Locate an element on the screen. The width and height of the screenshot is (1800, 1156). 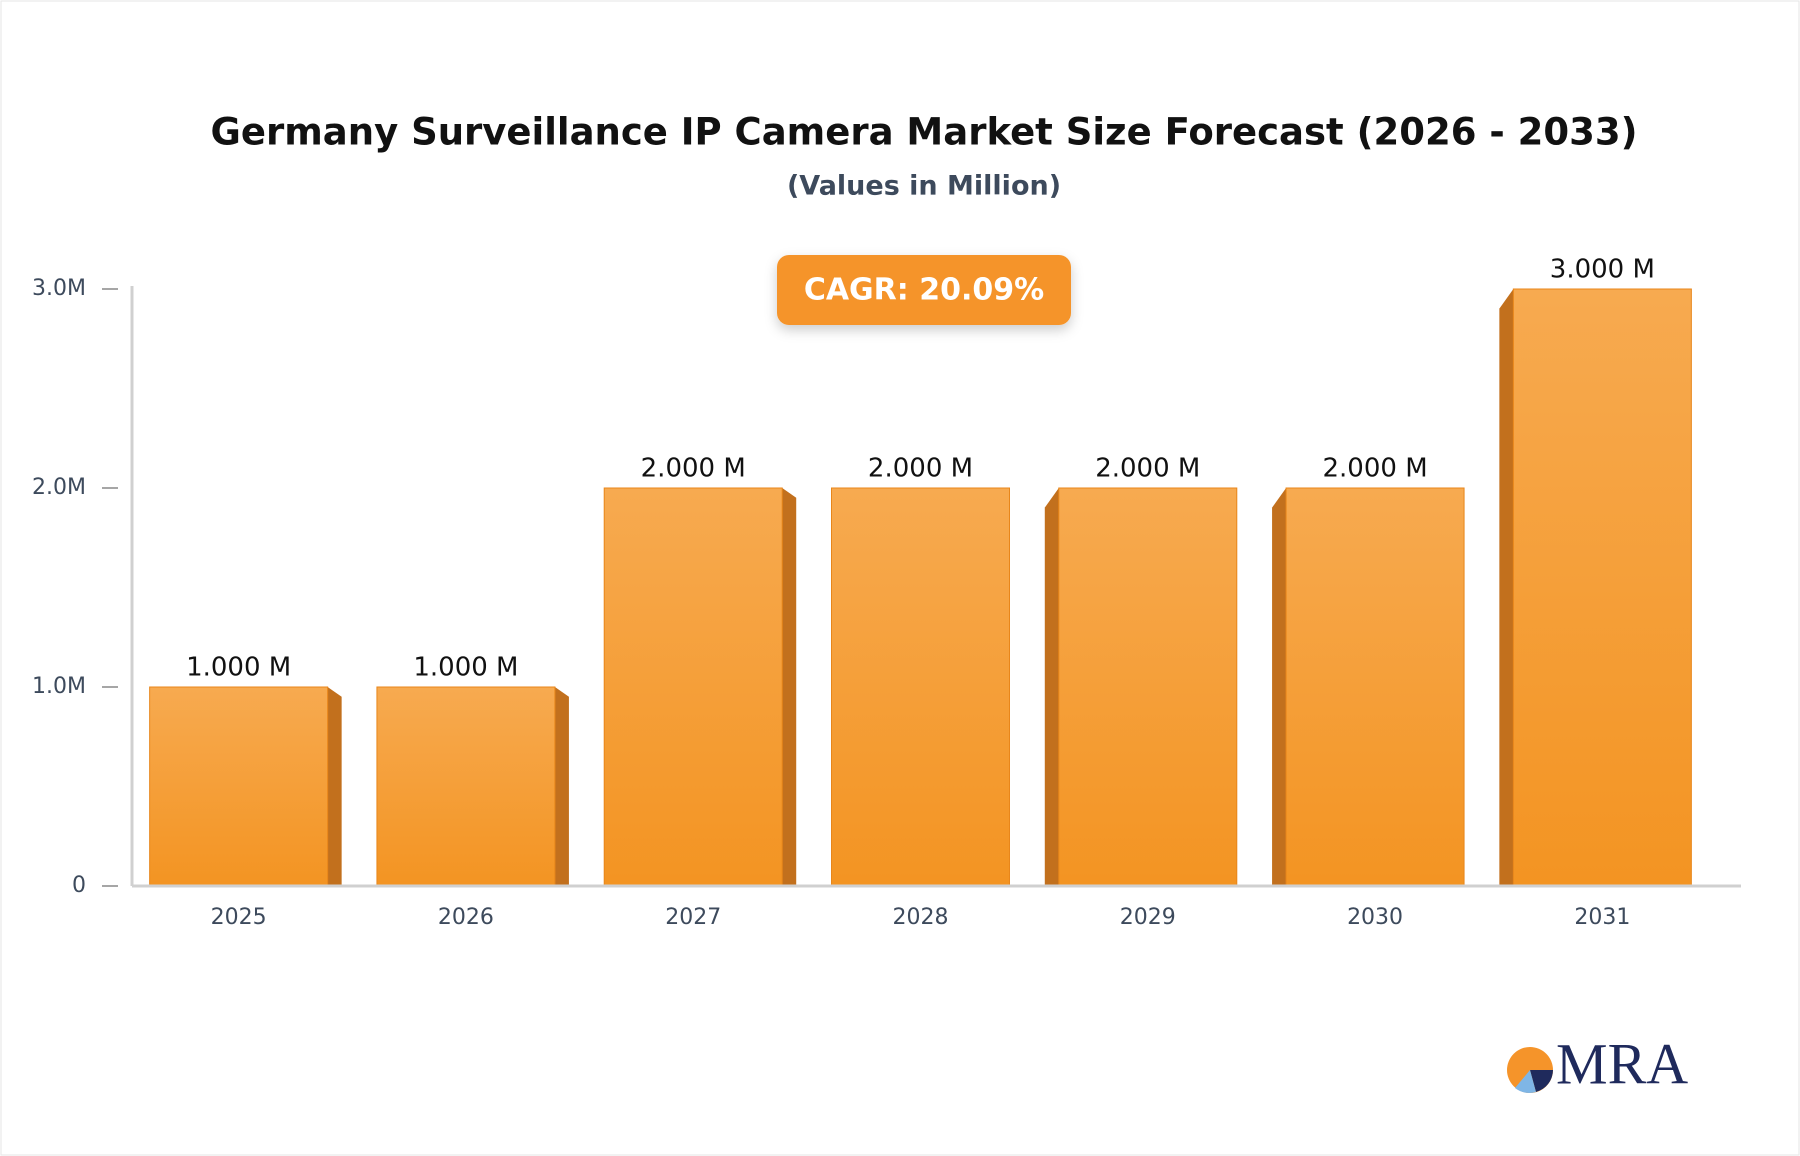
x-tick-label: 2027 is located at coordinates (693, 917).